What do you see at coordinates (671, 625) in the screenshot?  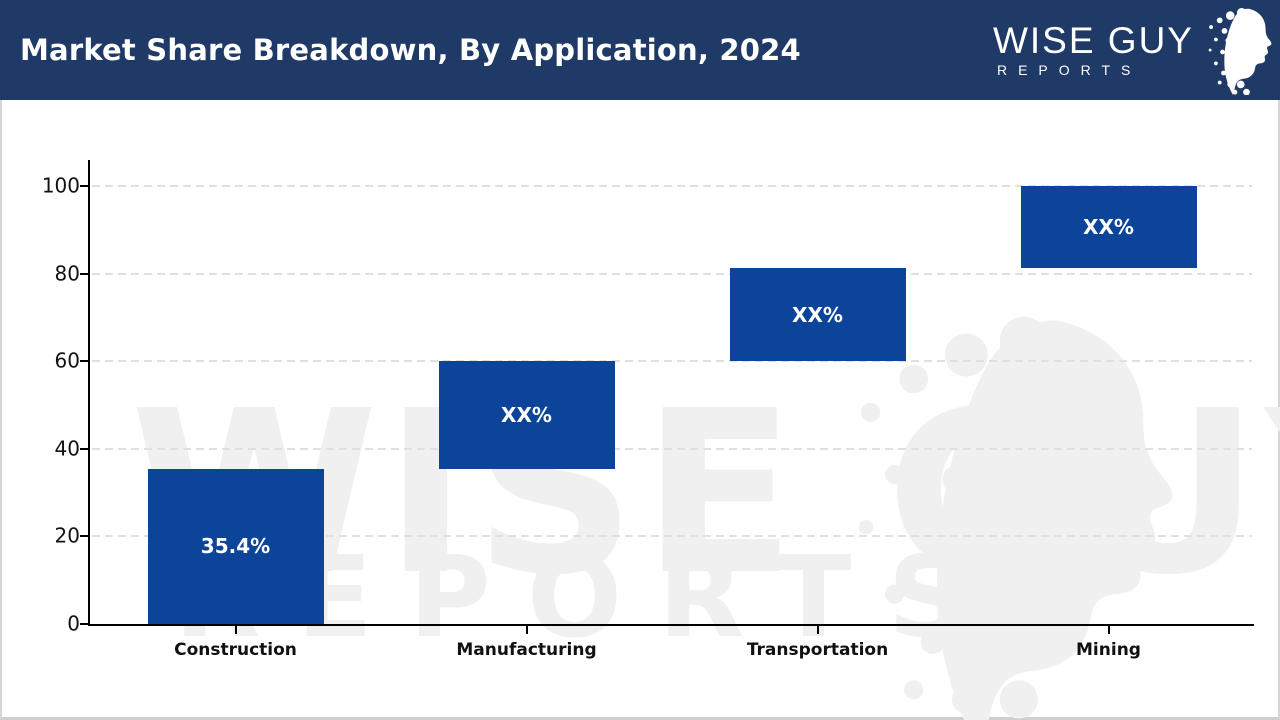 I see `x-axis-spine` at bounding box center [671, 625].